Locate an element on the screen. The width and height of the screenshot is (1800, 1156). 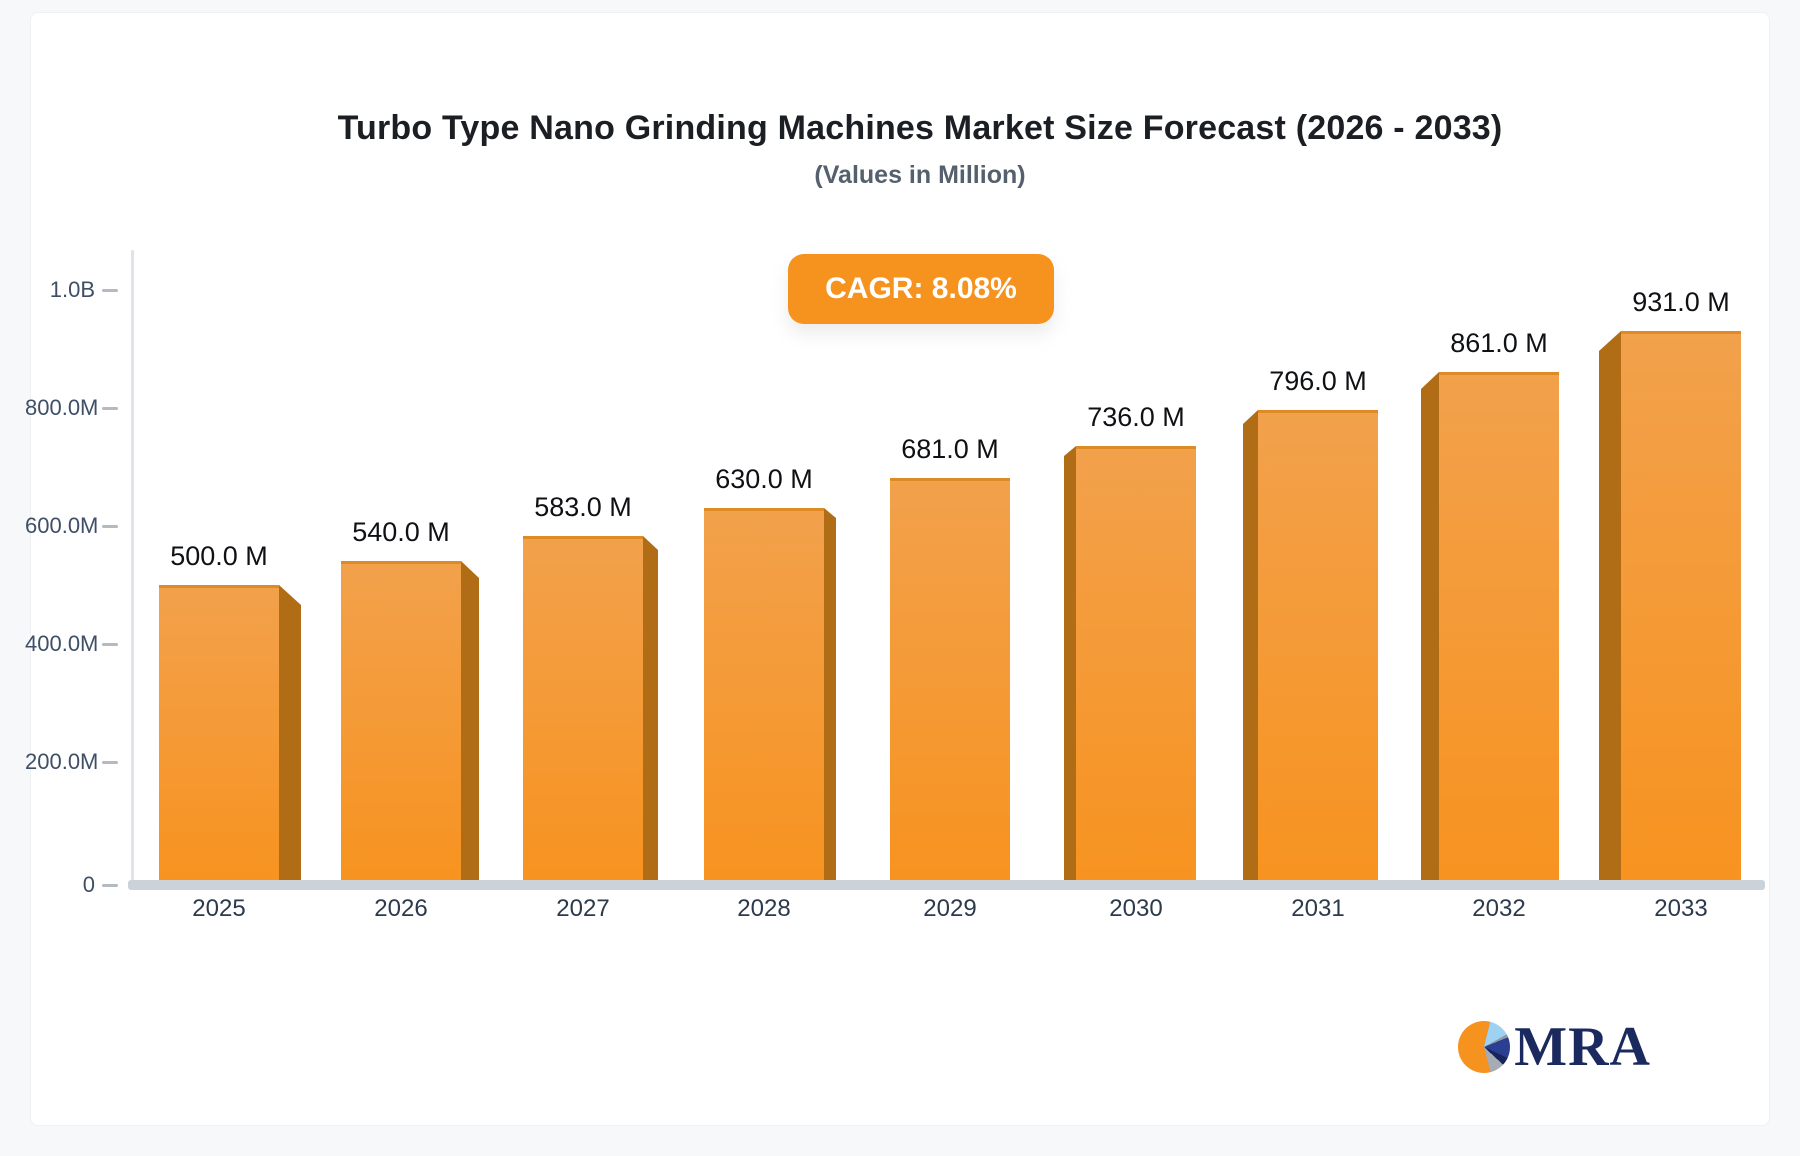
brand-logo: MRA is located at coordinates (1554, 1047).